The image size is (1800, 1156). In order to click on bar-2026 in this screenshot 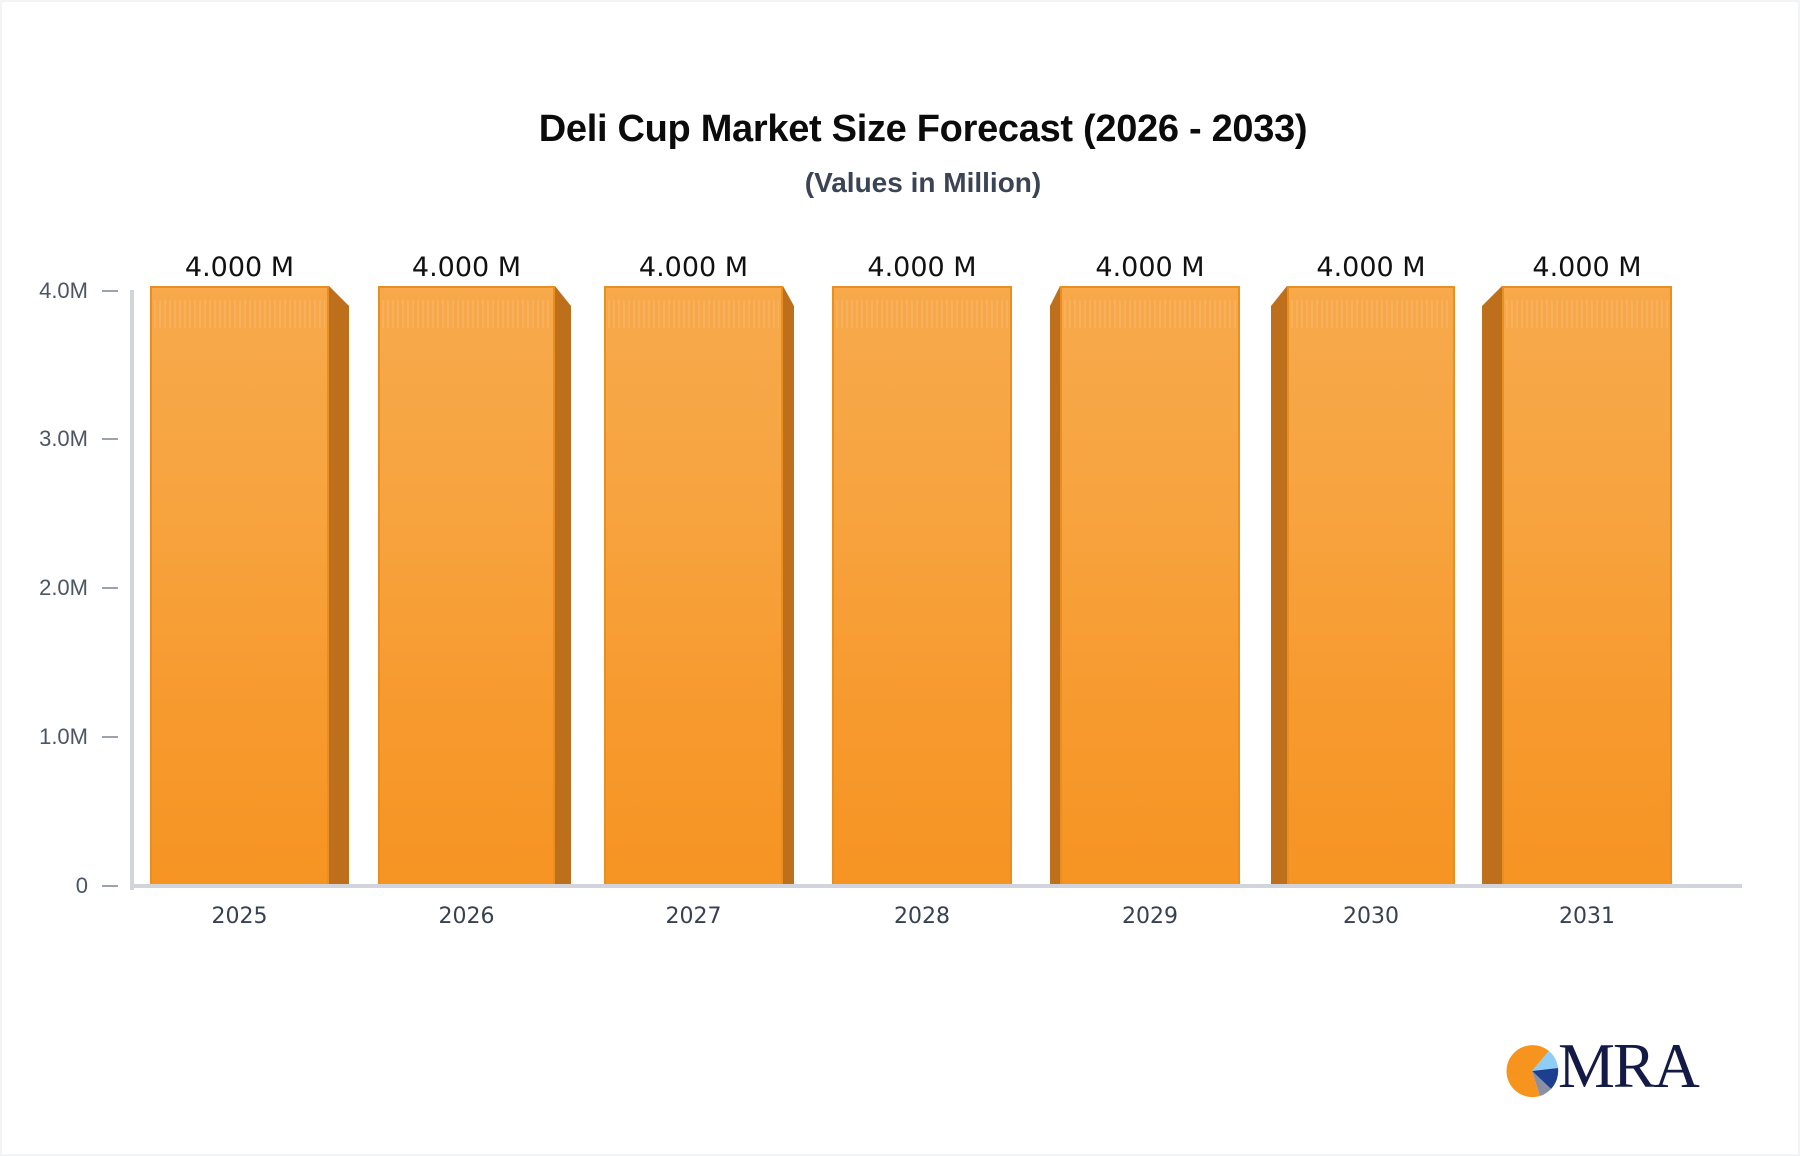, I will do `click(466, 586)`.